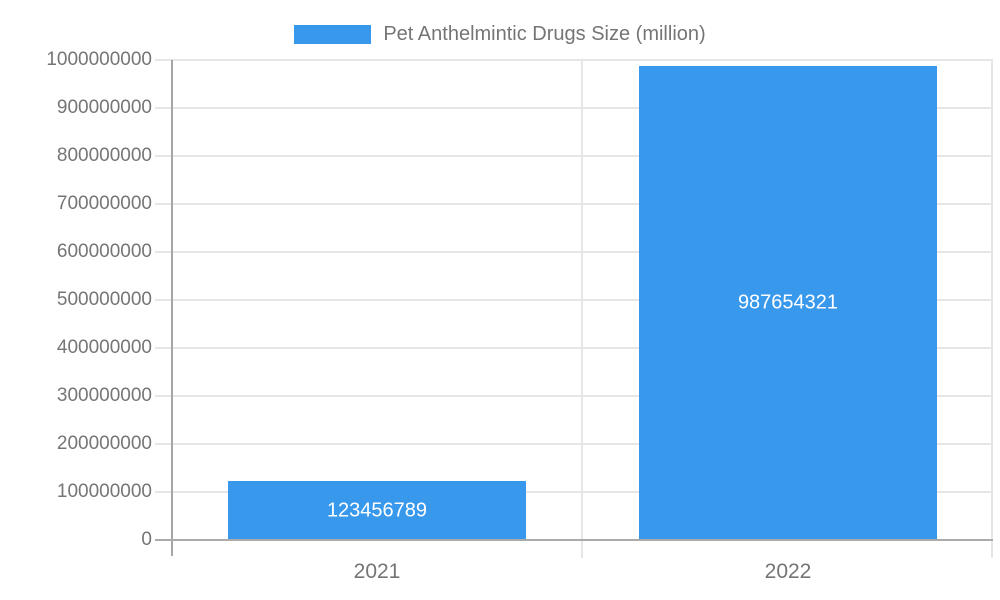 The width and height of the screenshot is (1000, 600). I want to click on x-axis-label: 2021, so click(377, 571).